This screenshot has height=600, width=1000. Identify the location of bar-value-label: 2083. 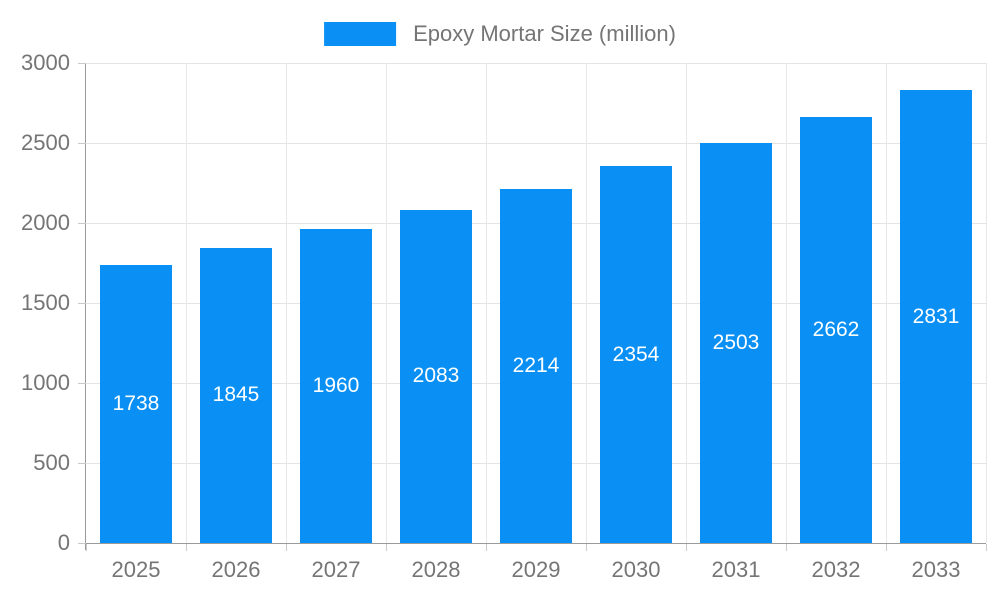
(436, 376).